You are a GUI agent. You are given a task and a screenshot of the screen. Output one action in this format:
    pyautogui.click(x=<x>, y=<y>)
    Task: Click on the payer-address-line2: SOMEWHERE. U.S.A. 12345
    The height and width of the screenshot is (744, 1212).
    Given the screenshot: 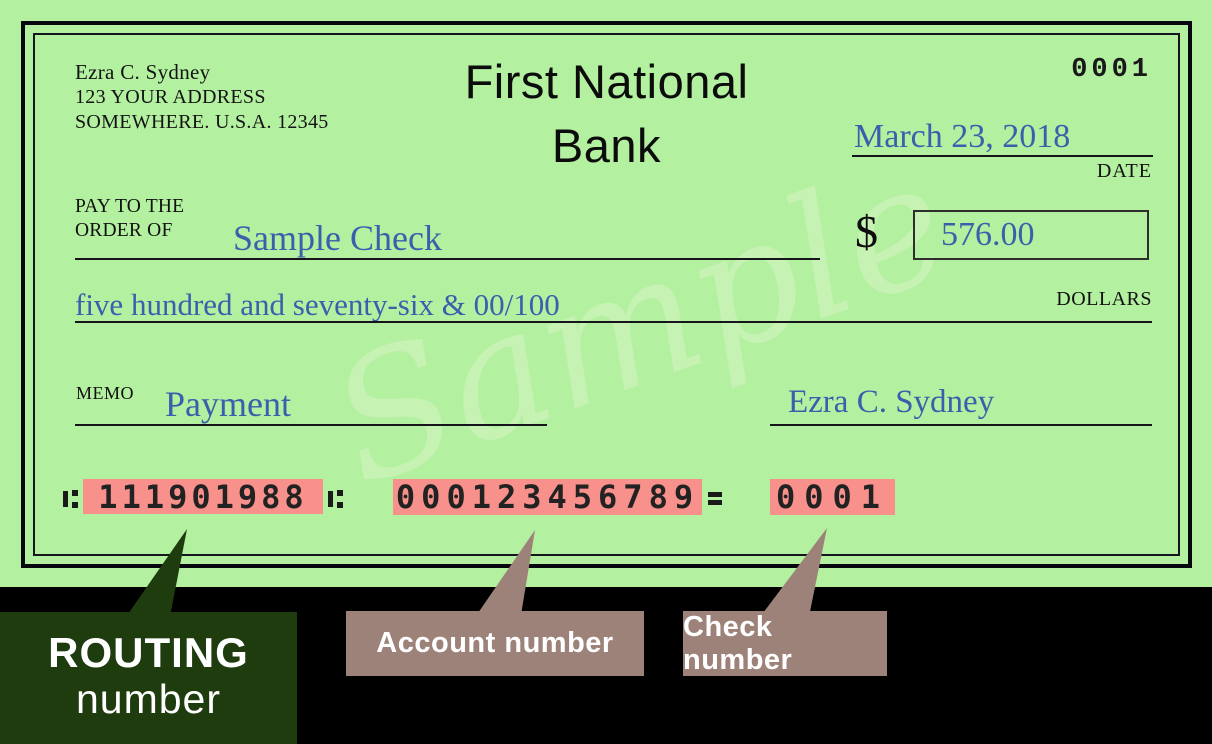 What is the action you would take?
    pyautogui.click(x=202, y=122)
    